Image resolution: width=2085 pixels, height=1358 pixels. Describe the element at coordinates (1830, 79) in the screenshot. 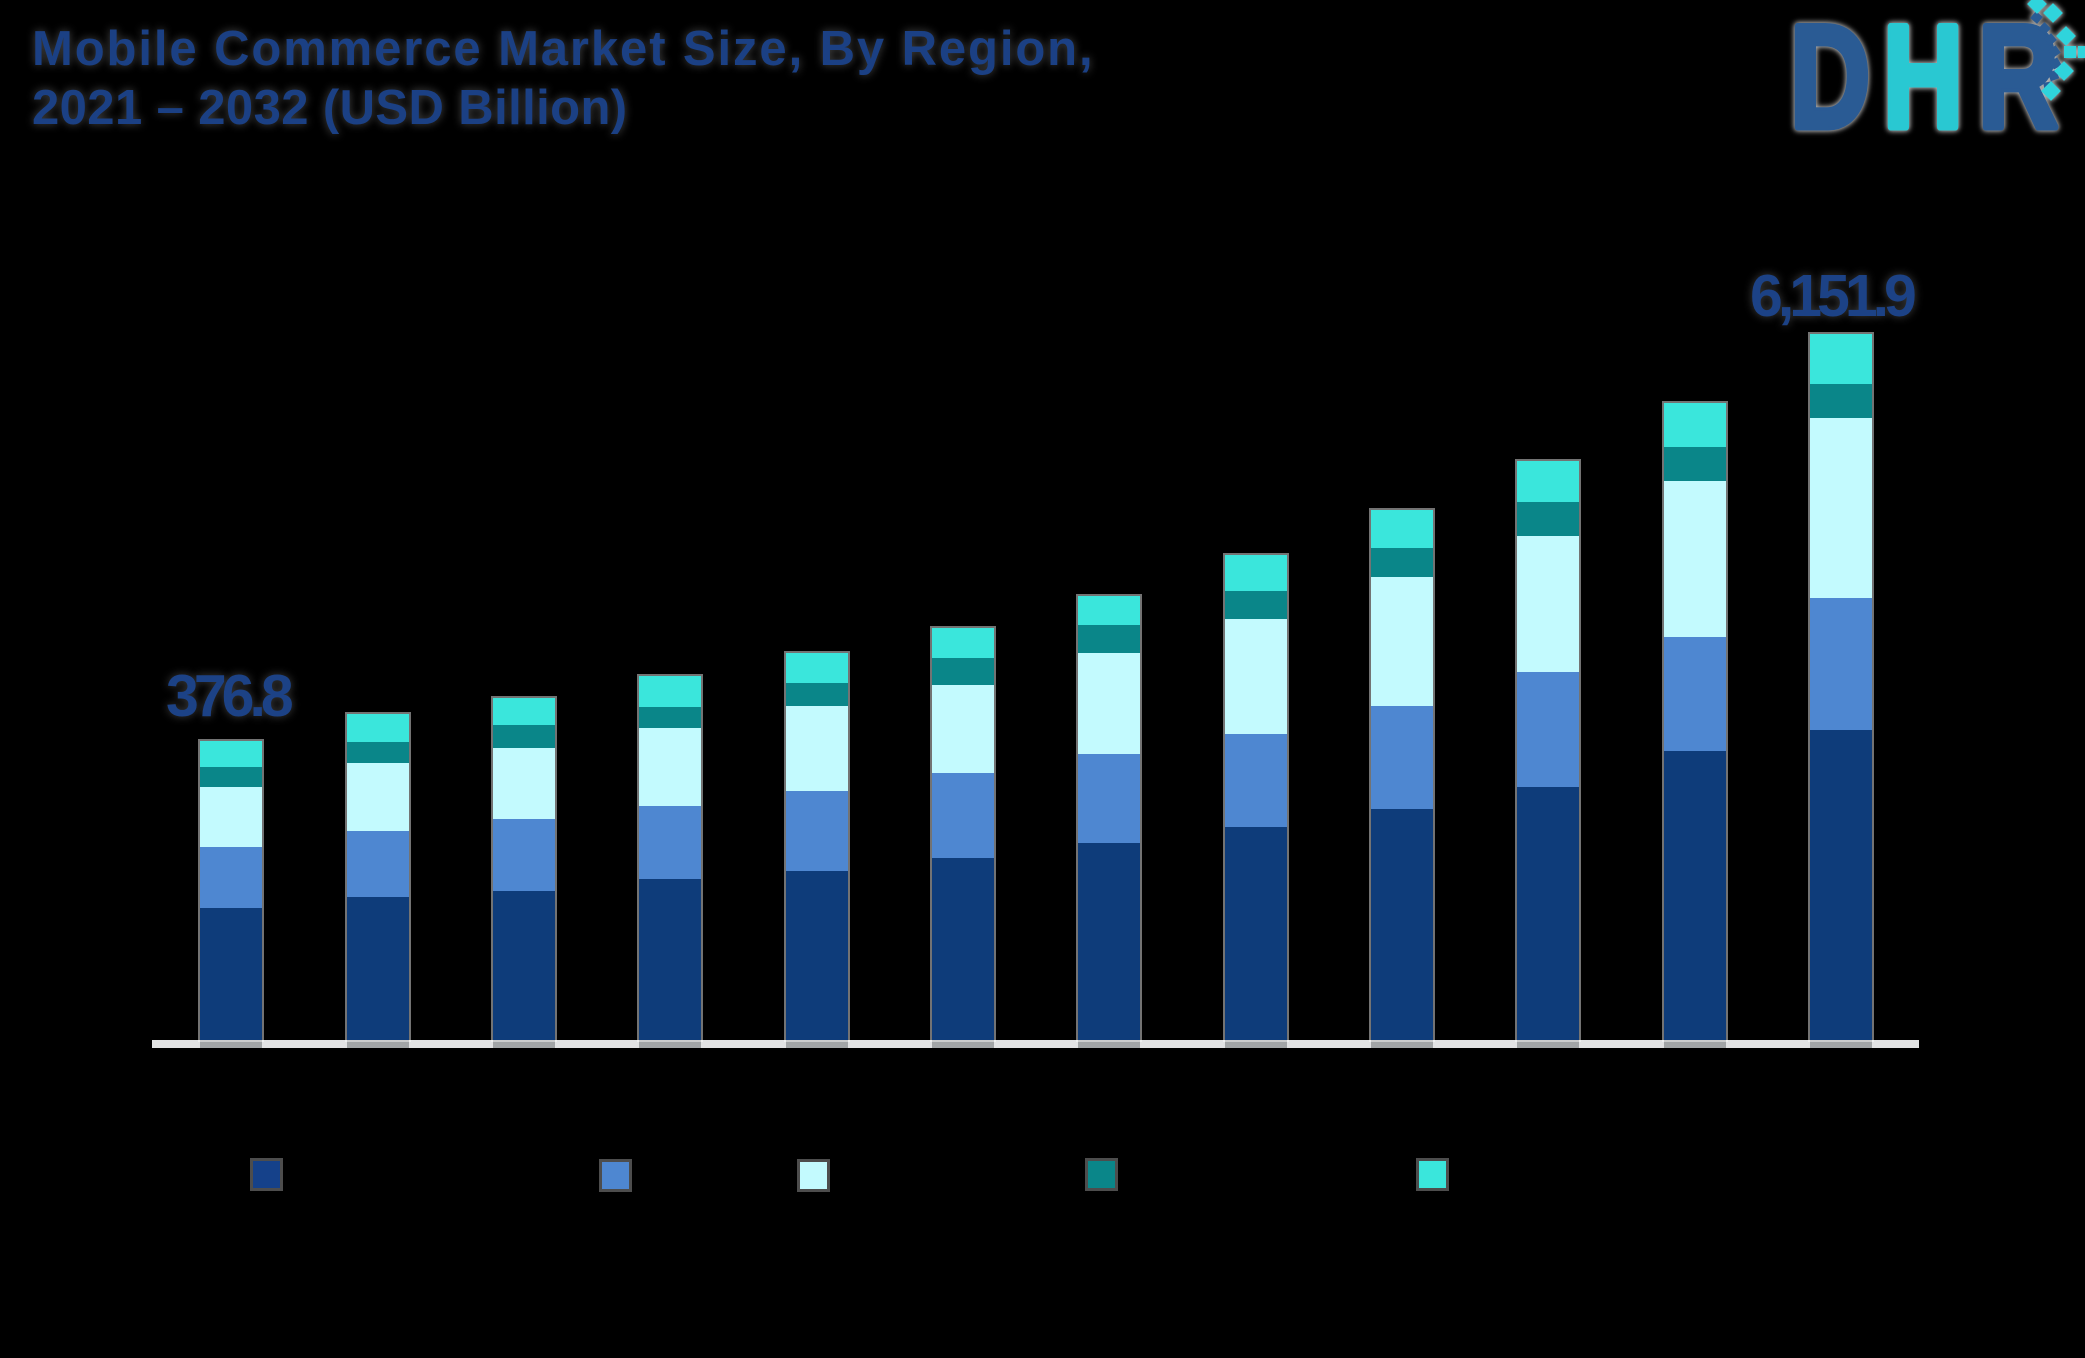

I see `svg-text: D` at that location.